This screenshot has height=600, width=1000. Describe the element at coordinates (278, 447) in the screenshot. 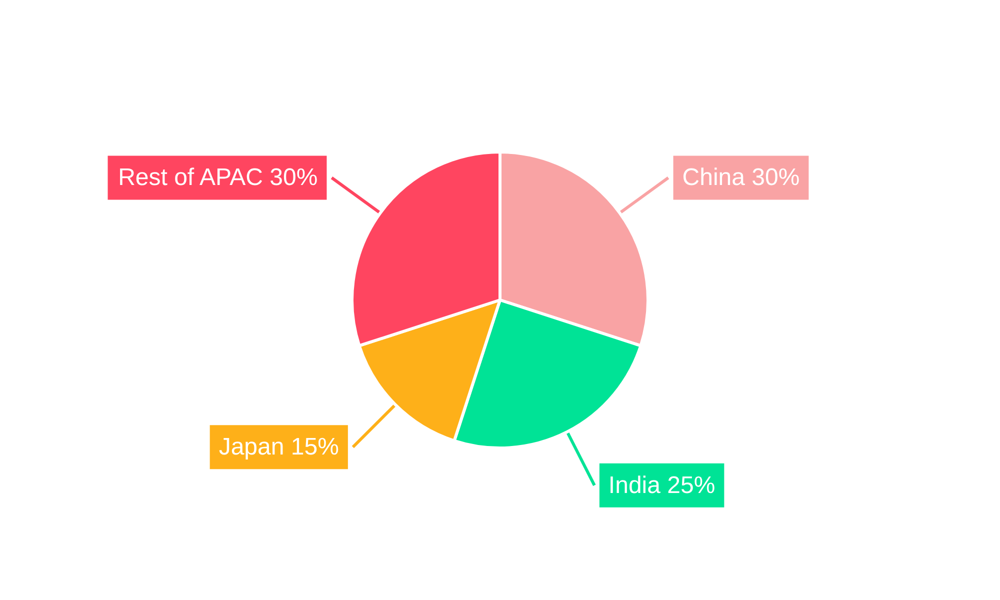

I see `slice-label: Japan 15%` at that location.